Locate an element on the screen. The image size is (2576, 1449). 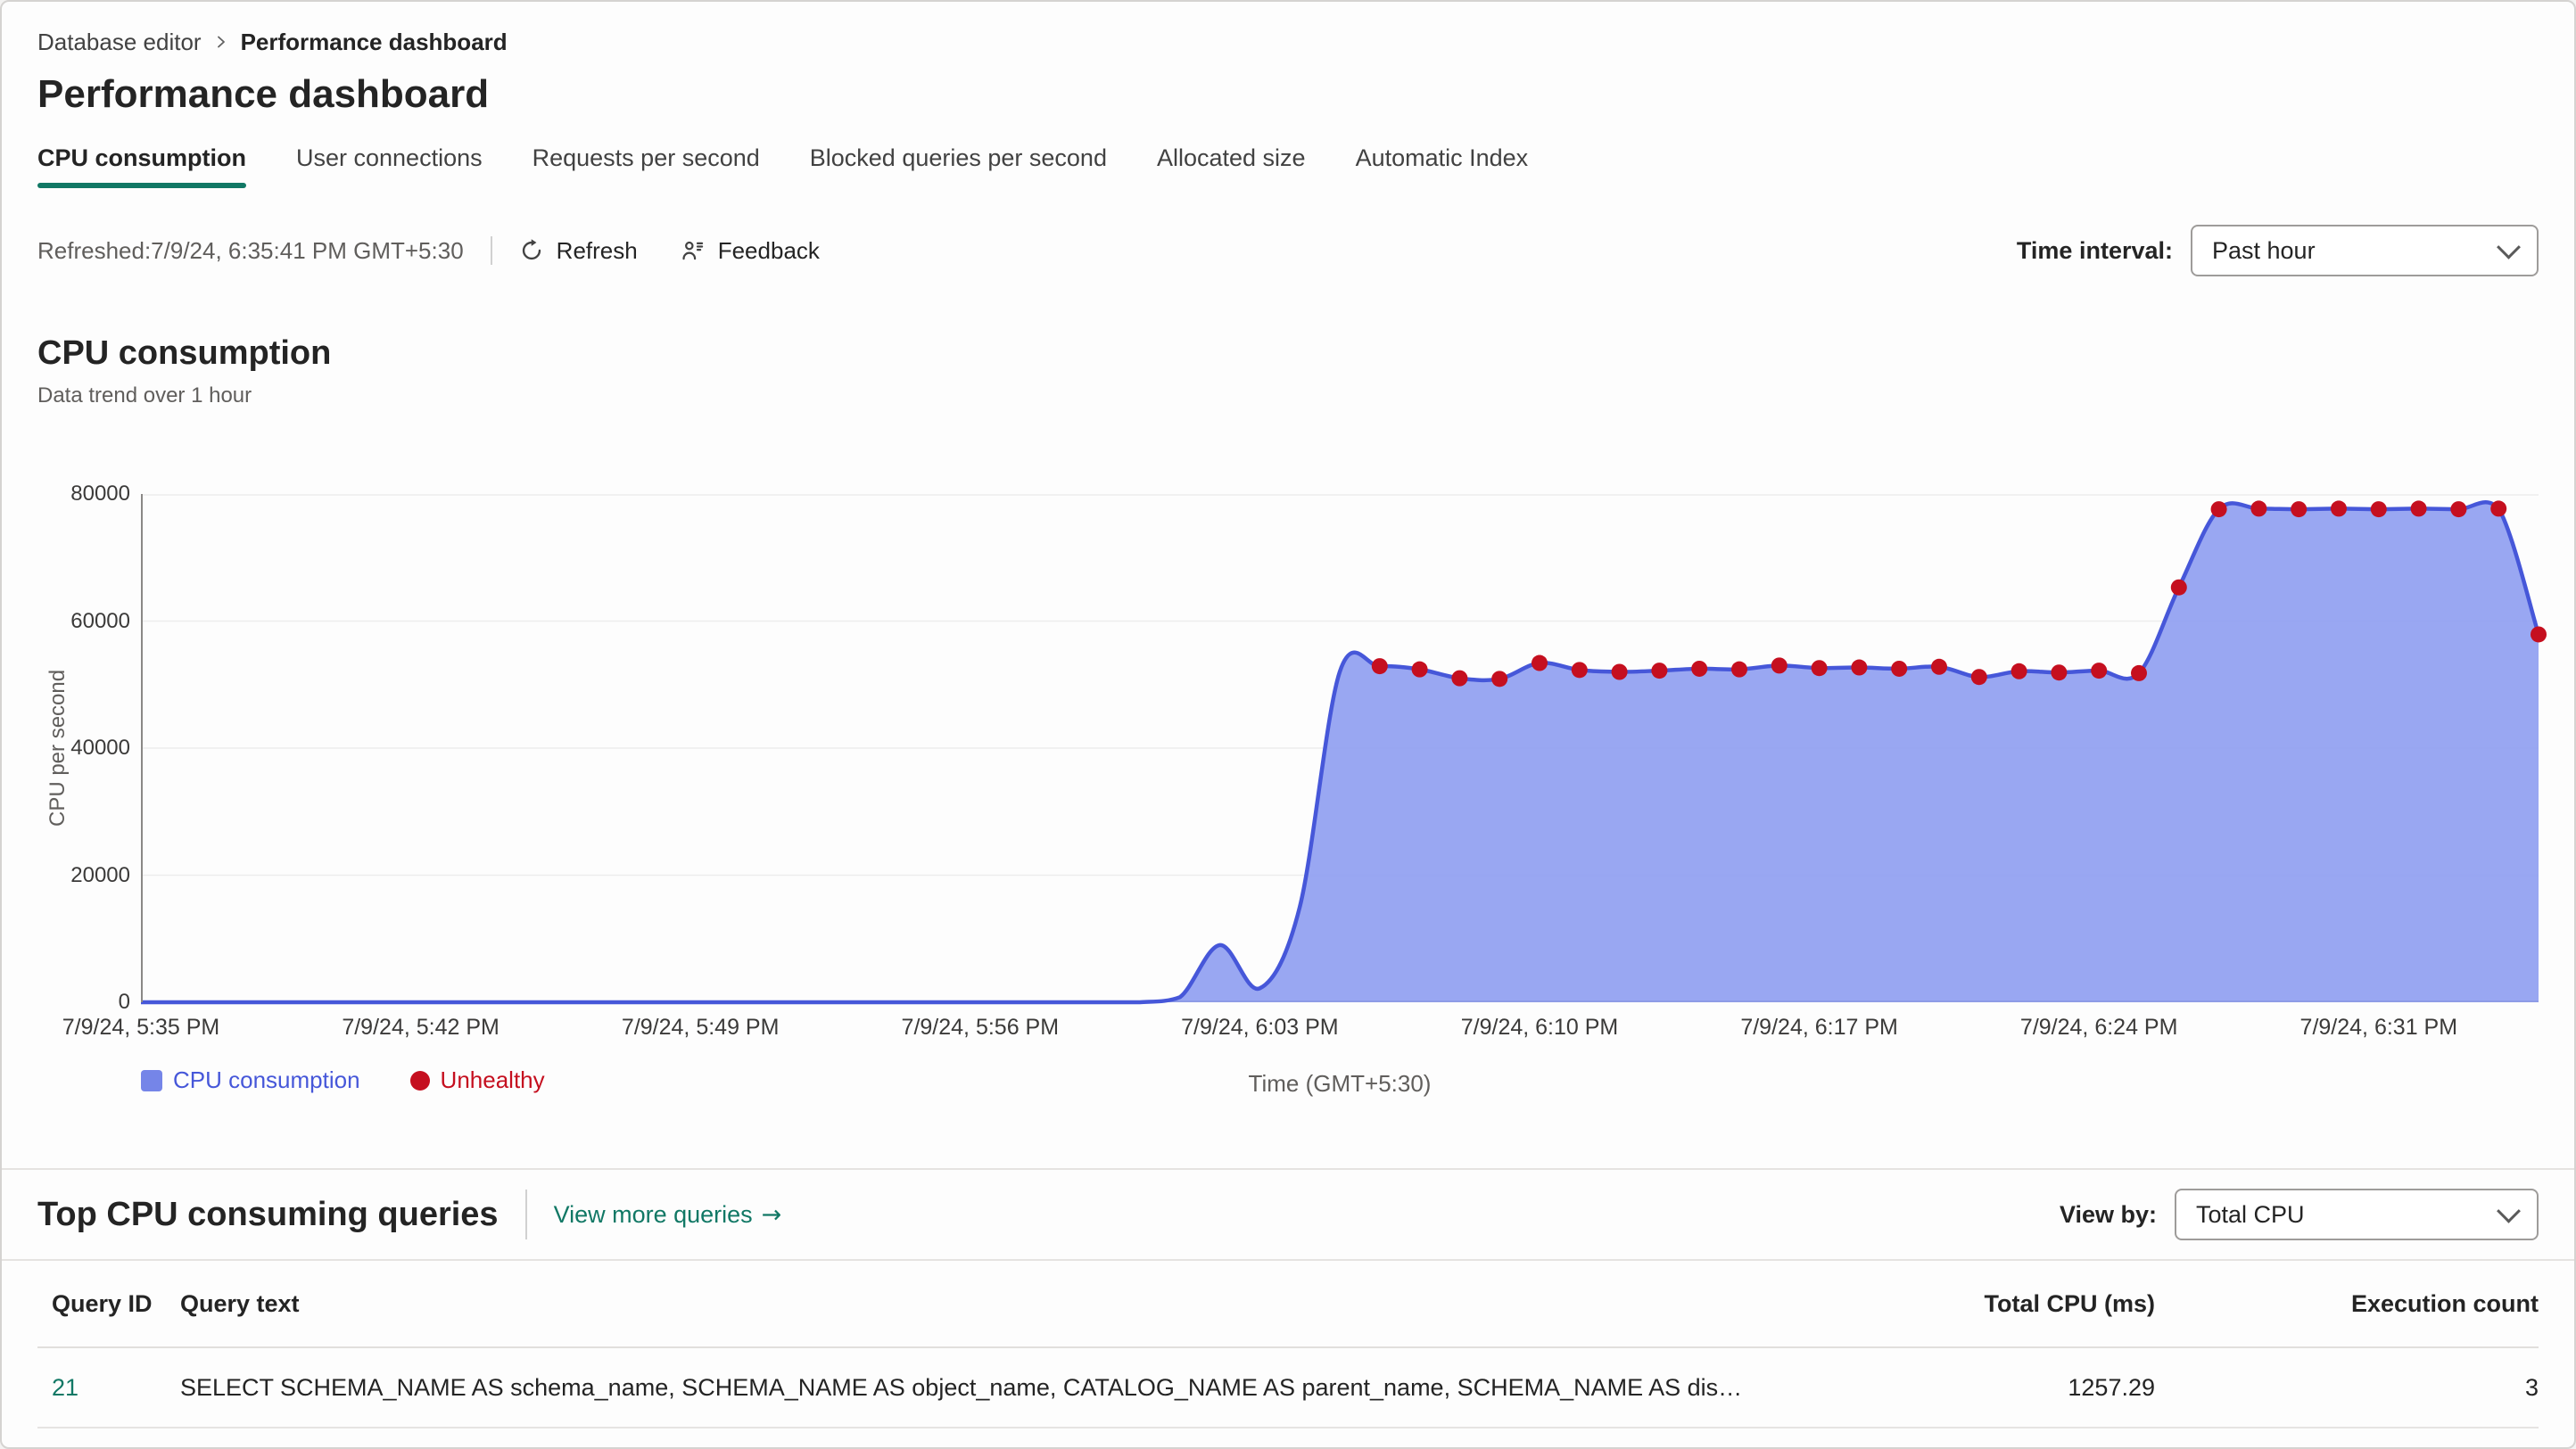
view-more-queries-link: View more queries → is located at coordinates (668, 1215).